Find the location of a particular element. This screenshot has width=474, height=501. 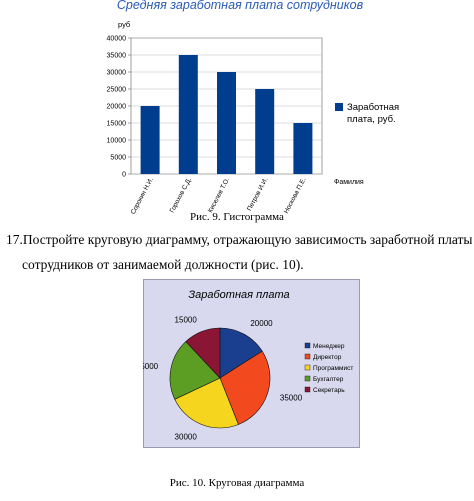

bar-y-tick-label: 5000 is located at coordinates (118, 158).